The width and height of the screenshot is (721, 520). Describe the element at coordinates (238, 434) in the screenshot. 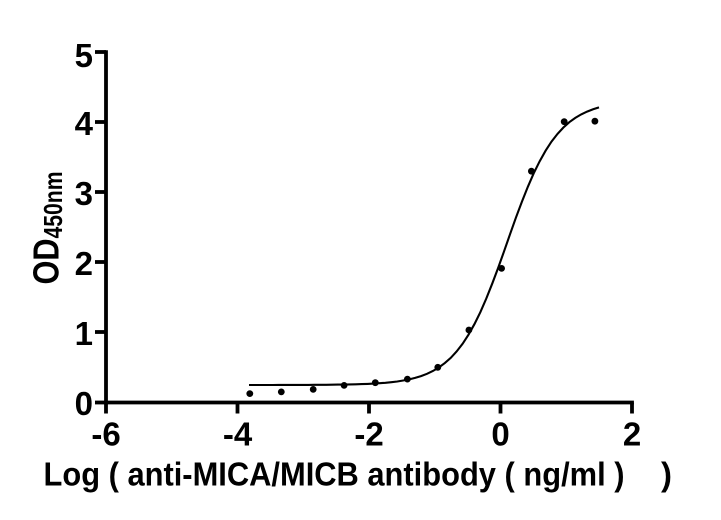

I see `svg-text: -4` at that location.